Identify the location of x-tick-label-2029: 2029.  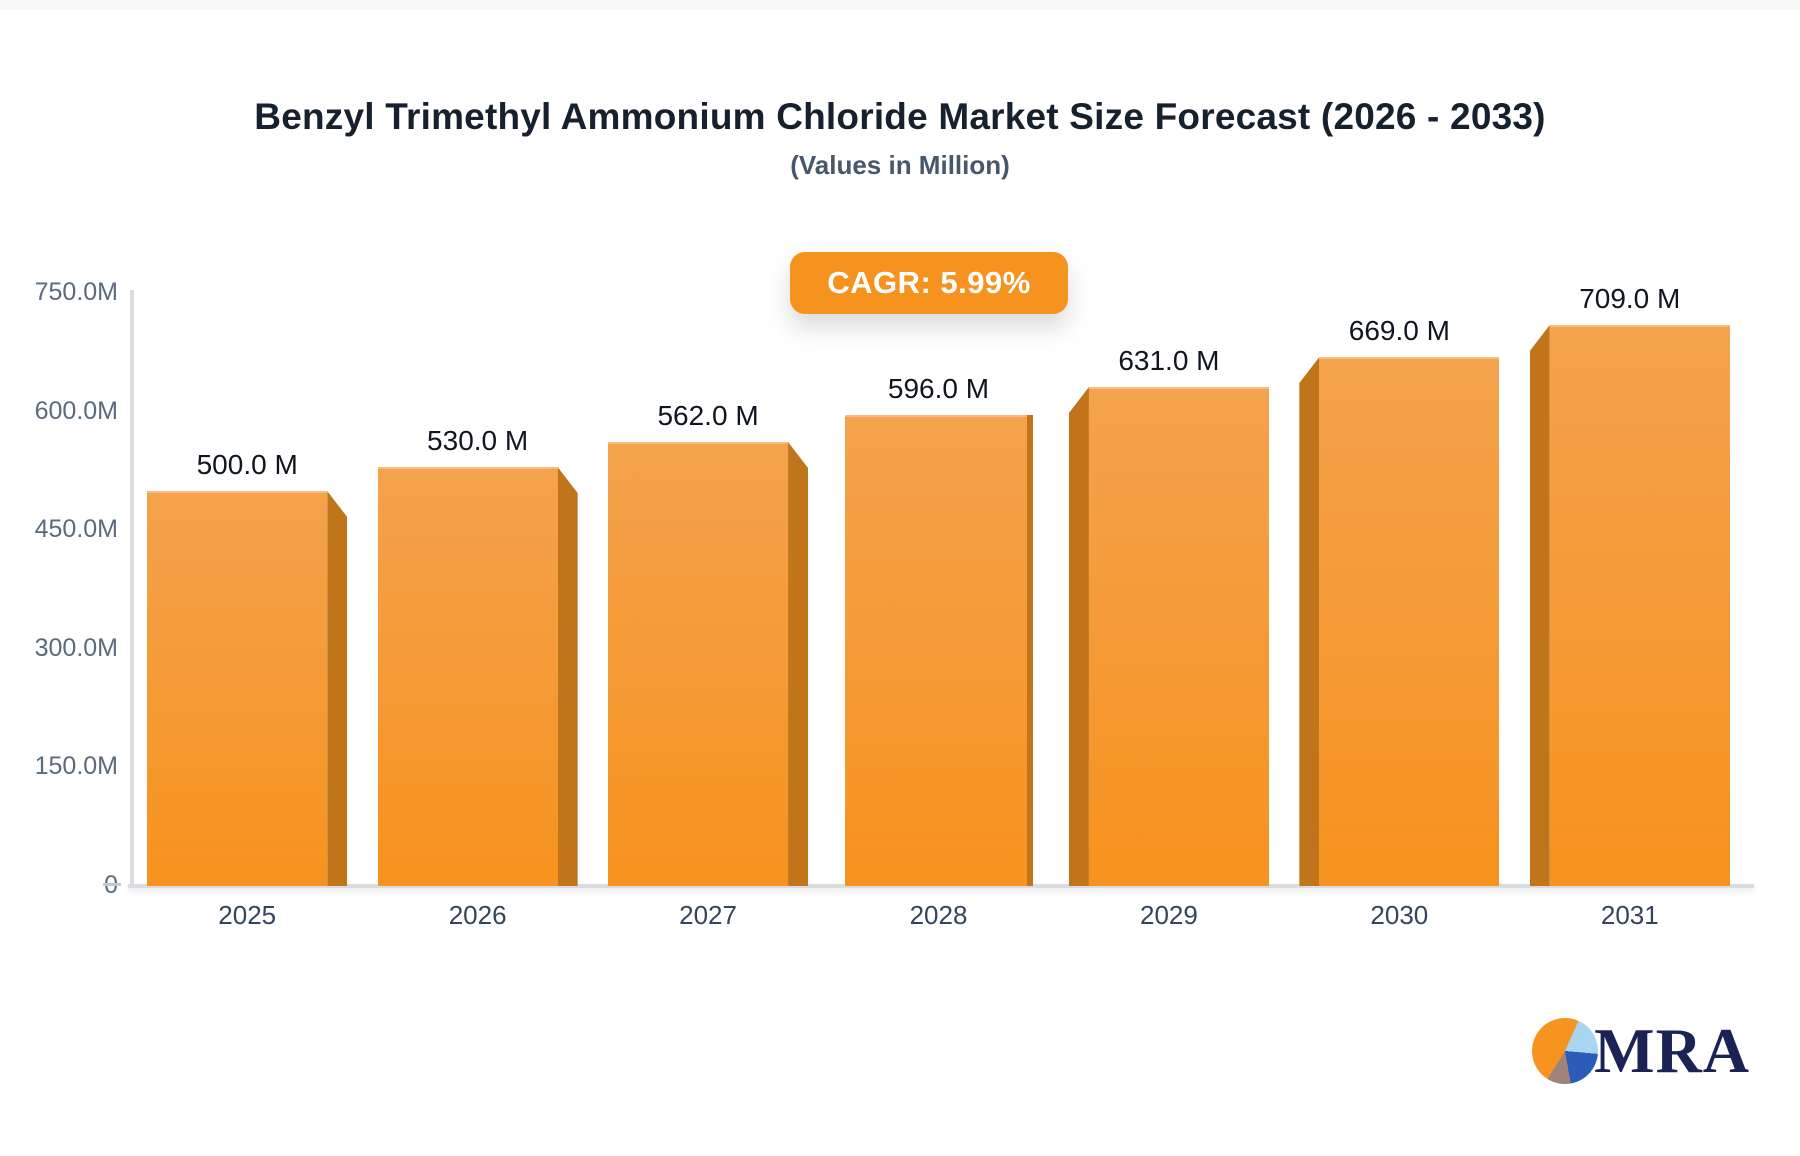
(1169, 915).